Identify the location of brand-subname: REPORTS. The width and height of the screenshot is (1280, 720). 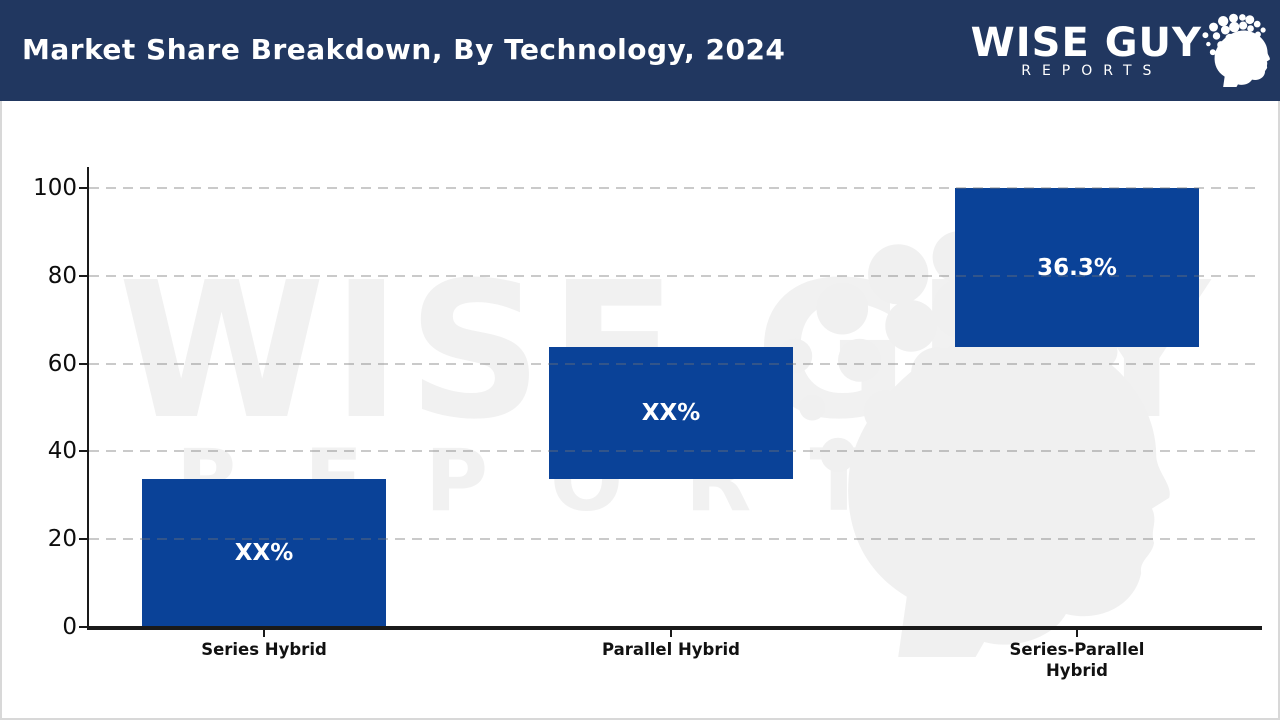
(1092, 71).